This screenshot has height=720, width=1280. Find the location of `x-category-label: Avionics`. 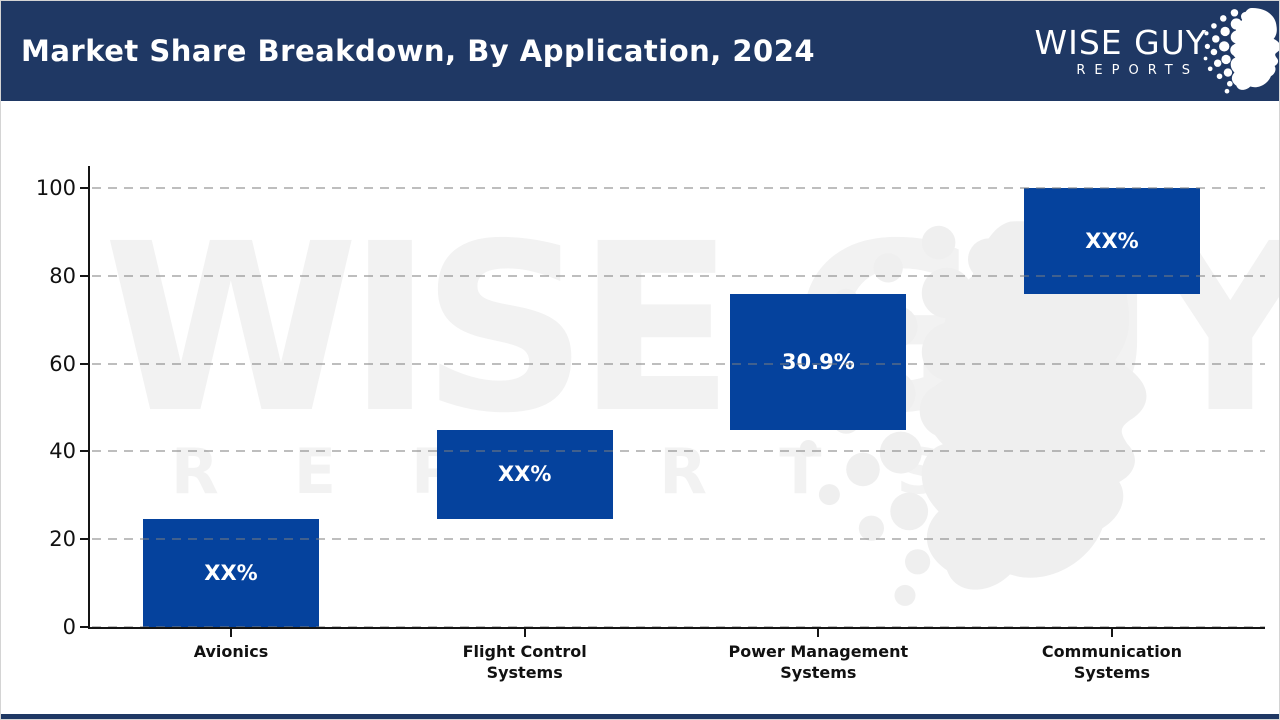

x-category-label: Avionics is located at coordinates (231, 651).